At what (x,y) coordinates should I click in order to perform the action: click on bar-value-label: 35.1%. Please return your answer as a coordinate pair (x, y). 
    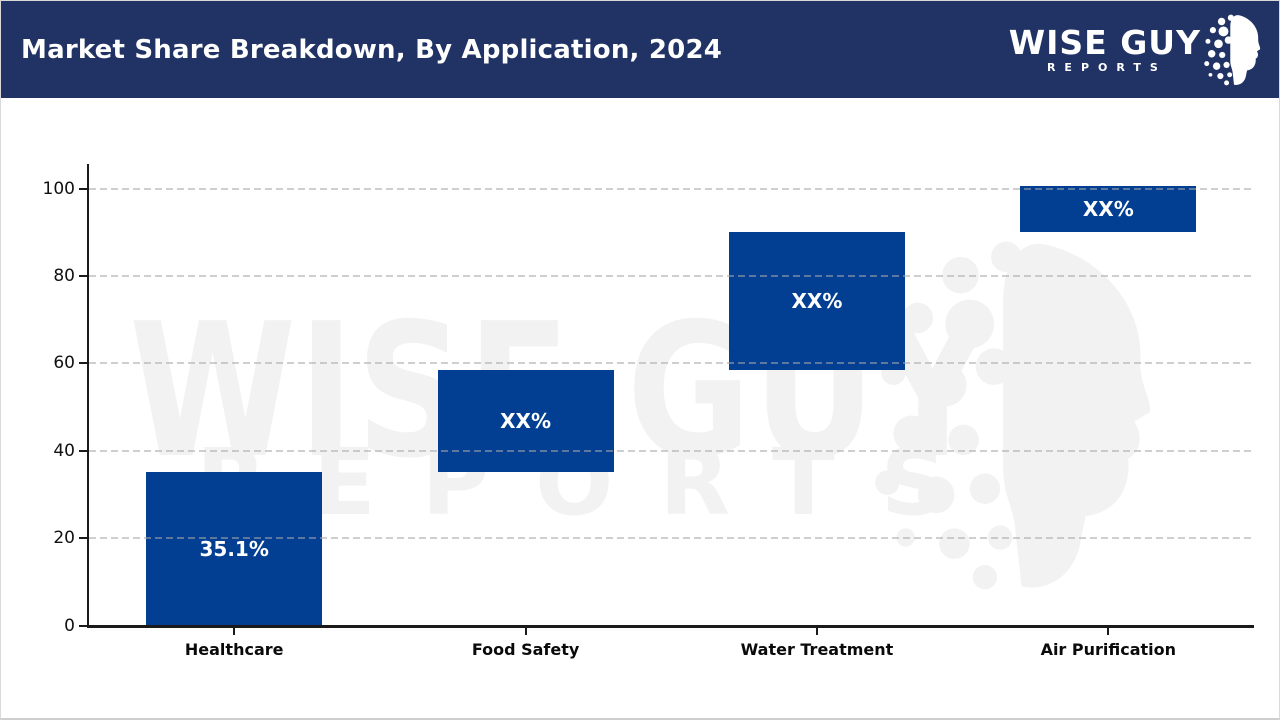
    Looking at the image, I should click on (234, 548).